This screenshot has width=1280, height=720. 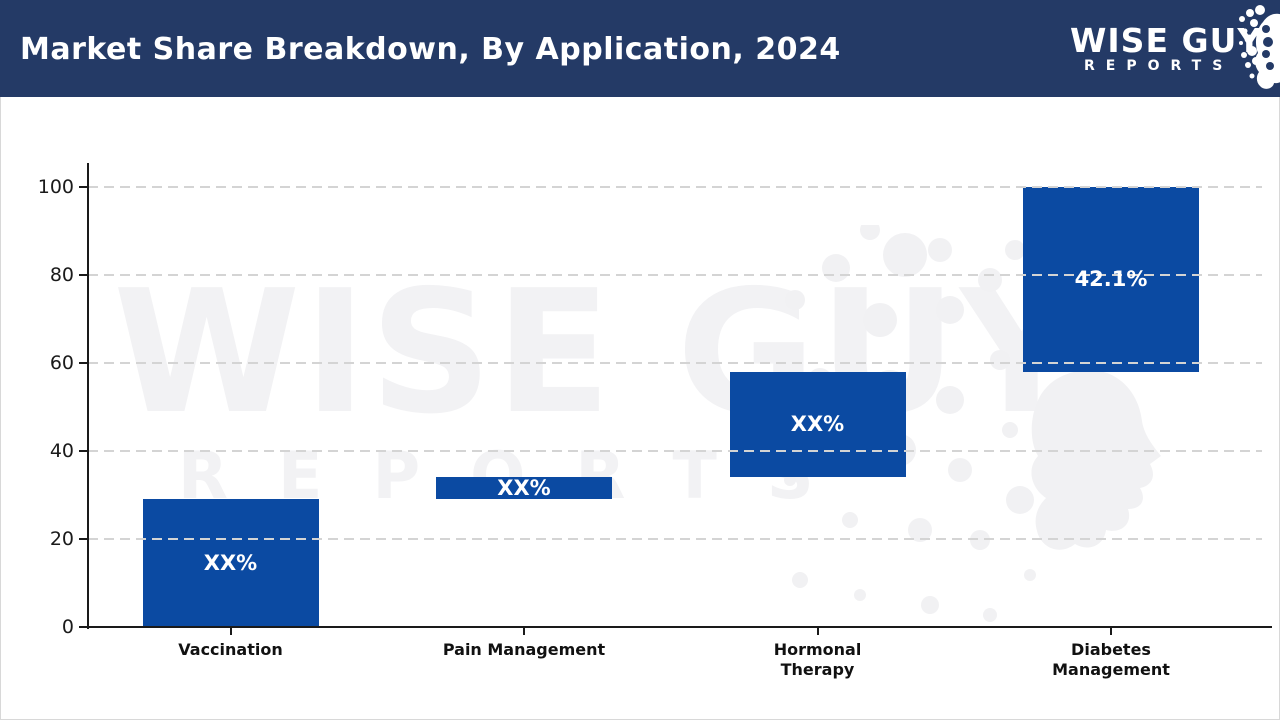 What do you see at coordinates (61, 539) in the screenshot?
I see `y-tick-label-20: 20` at bounding box center [61, 539].